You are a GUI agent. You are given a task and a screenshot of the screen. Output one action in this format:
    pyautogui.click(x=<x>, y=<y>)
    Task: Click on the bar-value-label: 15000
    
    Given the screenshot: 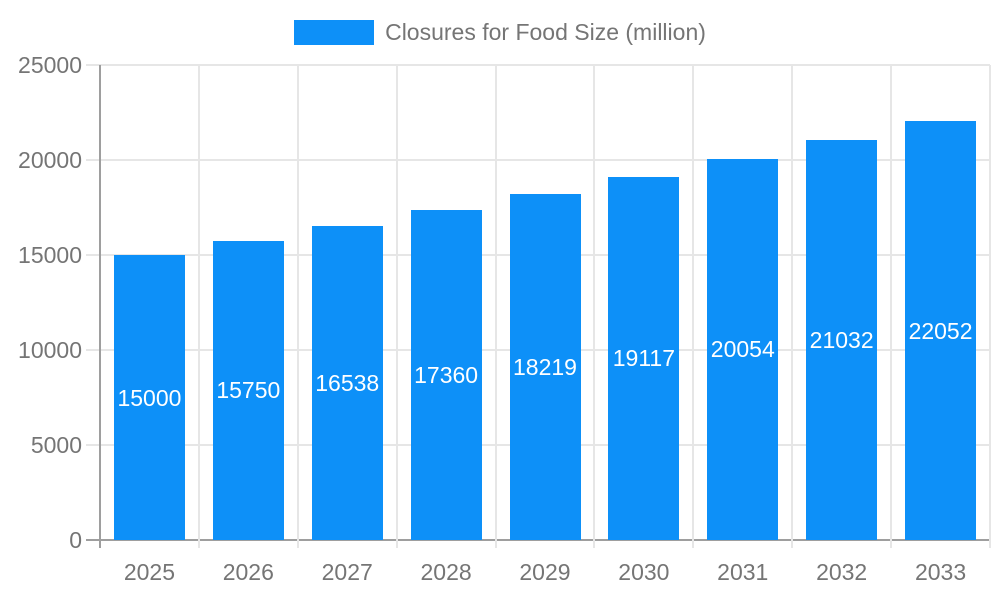 What is the action you would take?
    pyautogui.click(x=149, y=397)
    